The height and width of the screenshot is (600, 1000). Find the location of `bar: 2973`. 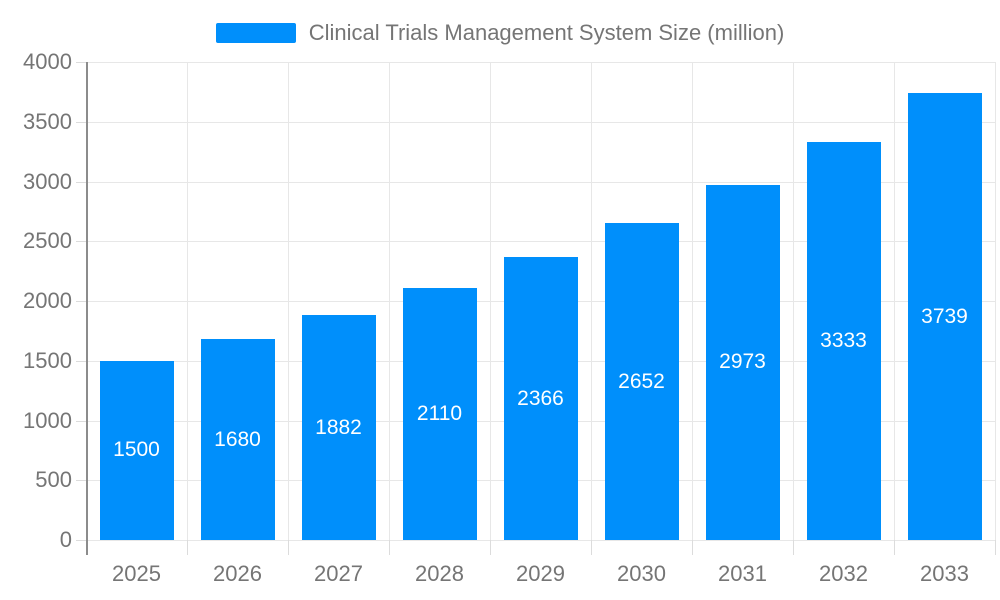

bar: 2973 is located at coordinates (742, 362).